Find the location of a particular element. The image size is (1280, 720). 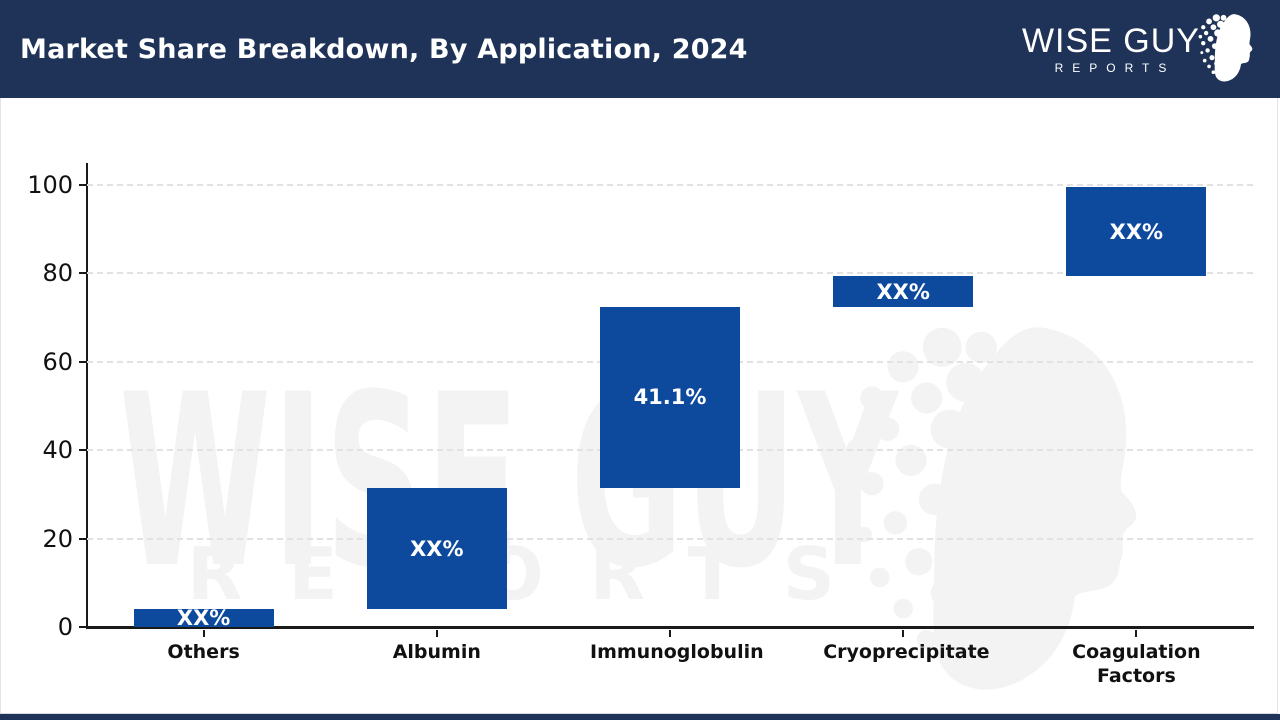

bar-cryoprecipitate: XX% is located at coordinates (903, 291).